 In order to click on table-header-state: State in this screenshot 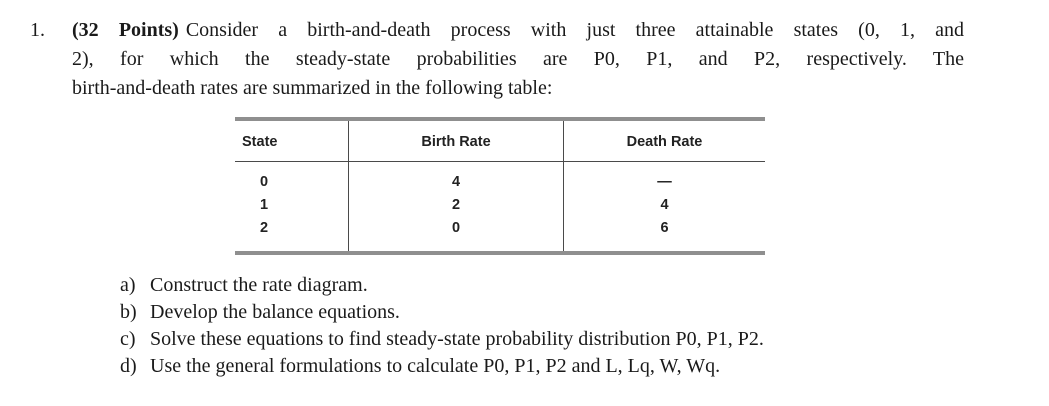, I will do `click(291, 141)`.